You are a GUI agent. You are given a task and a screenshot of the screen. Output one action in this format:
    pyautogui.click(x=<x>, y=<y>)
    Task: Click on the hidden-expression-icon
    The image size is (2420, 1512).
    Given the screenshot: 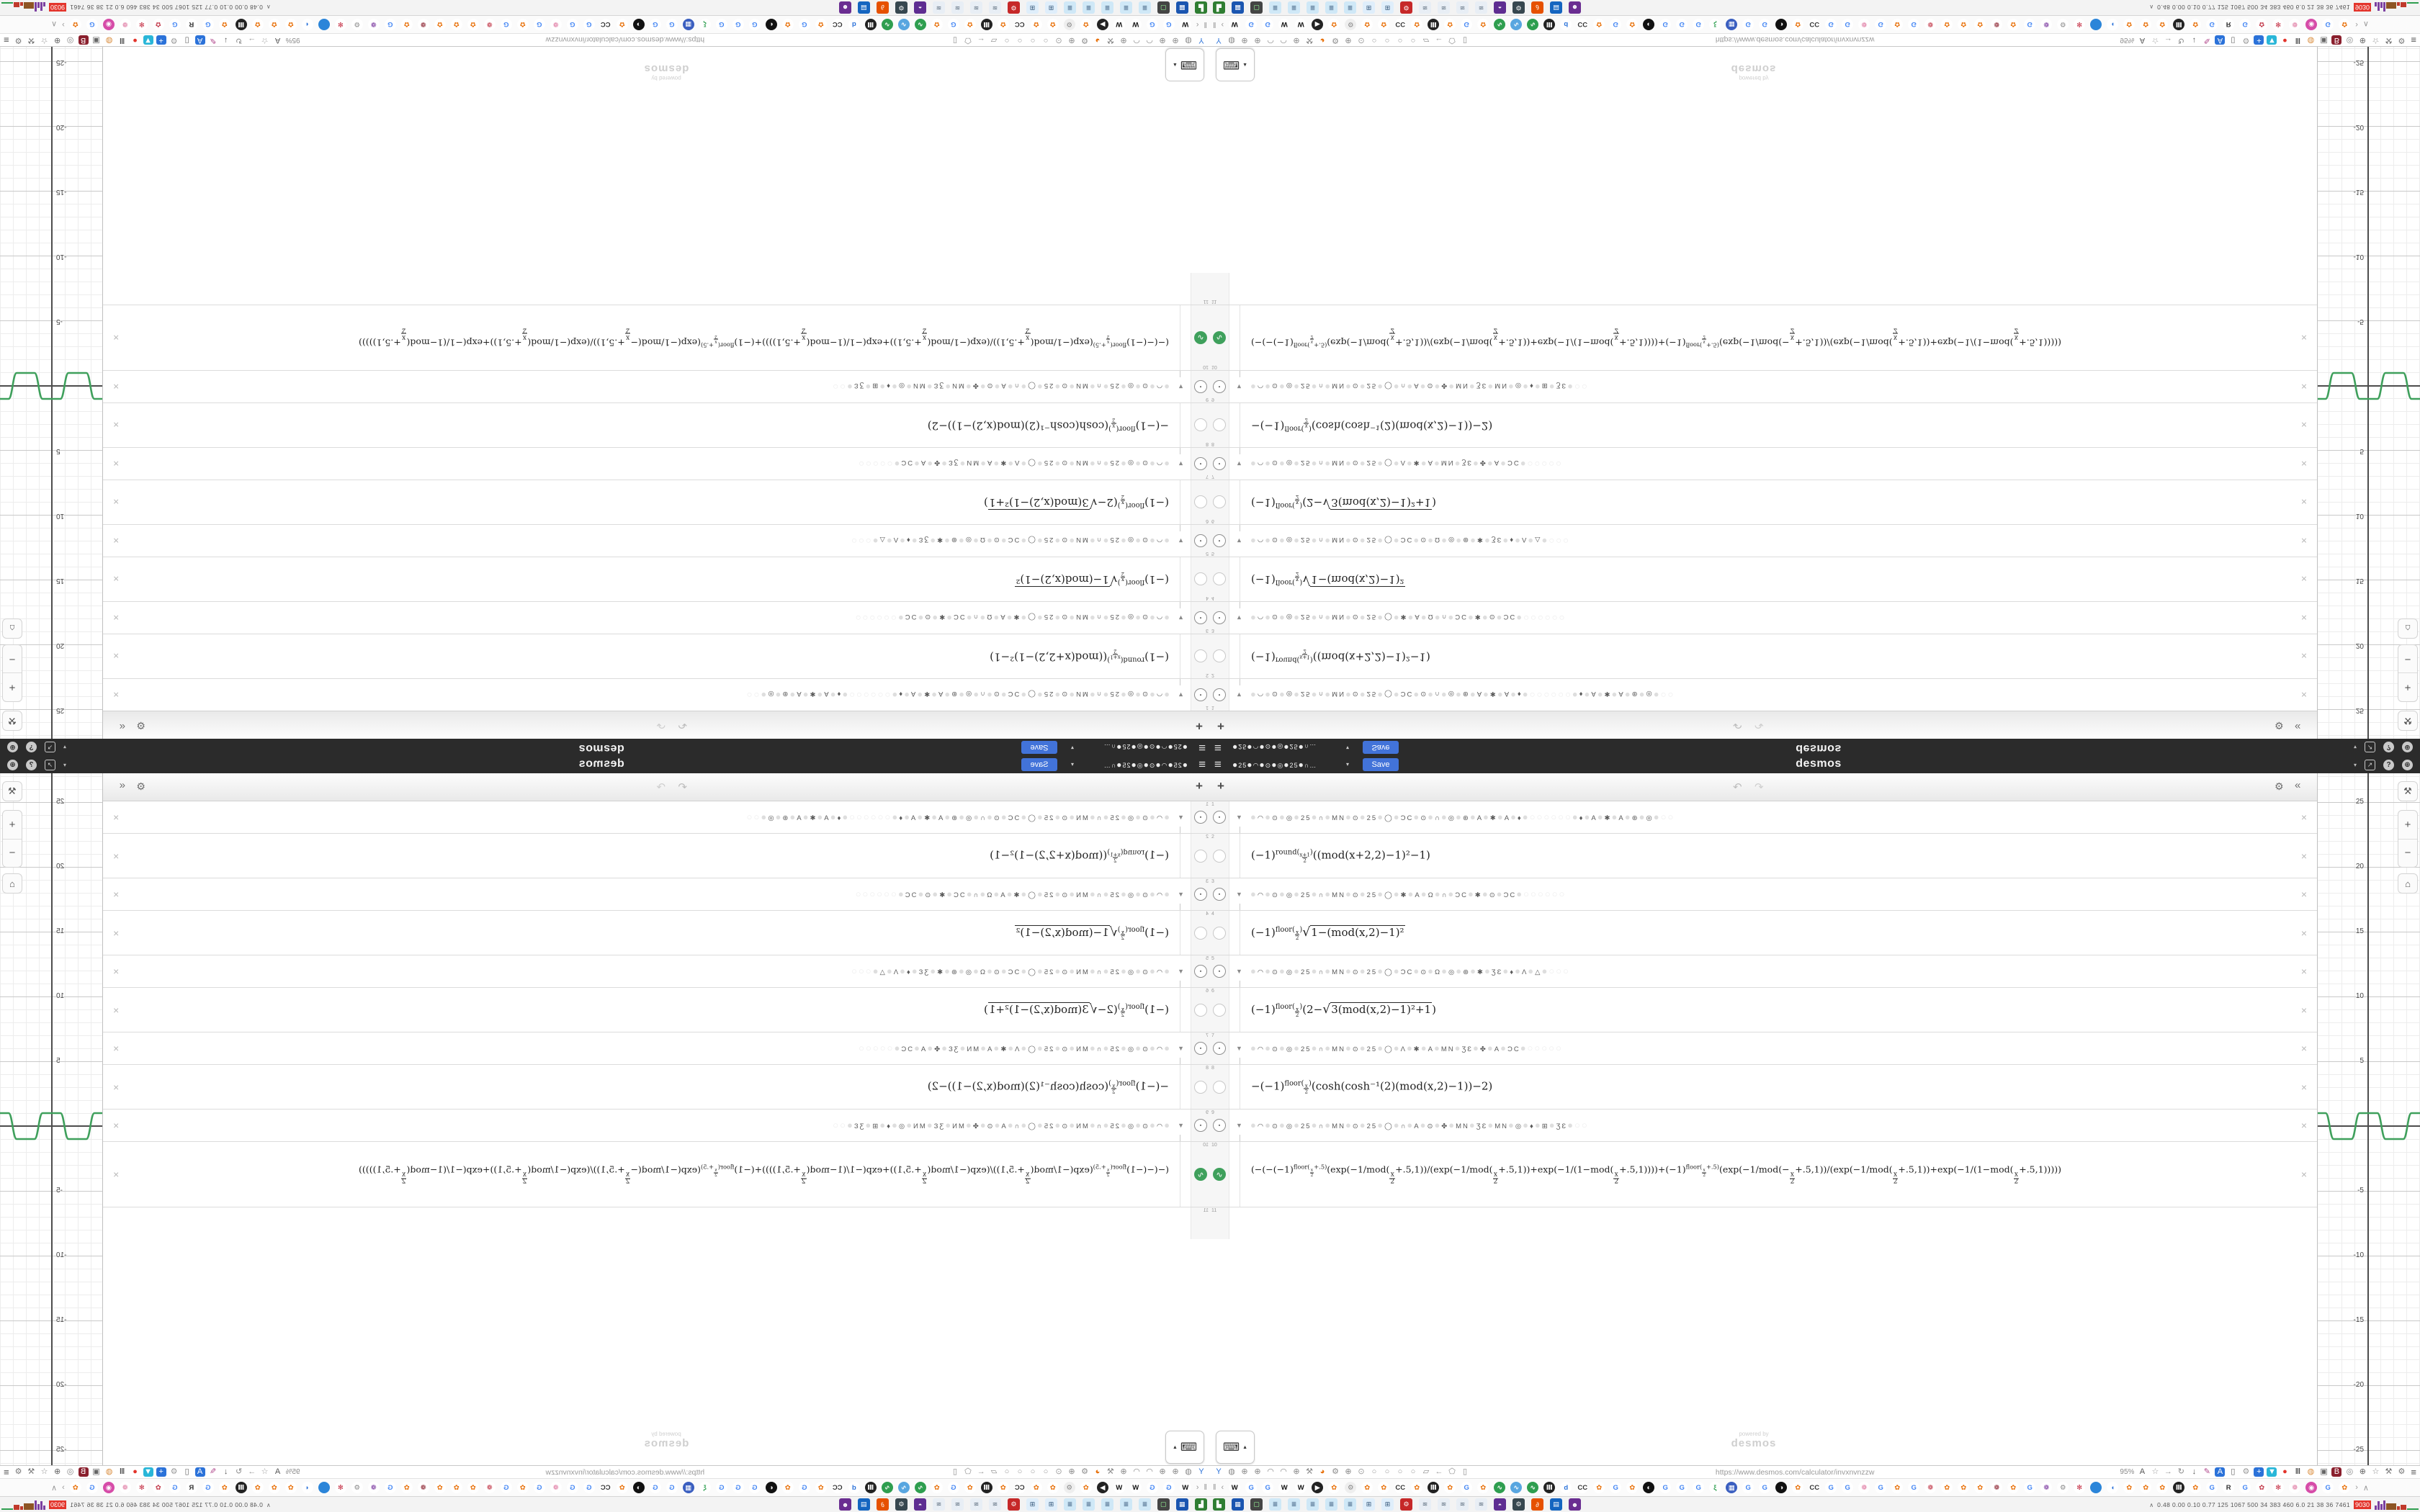 What is the action you would take?
    pyautogui.click(x=1219, y=1087)
    